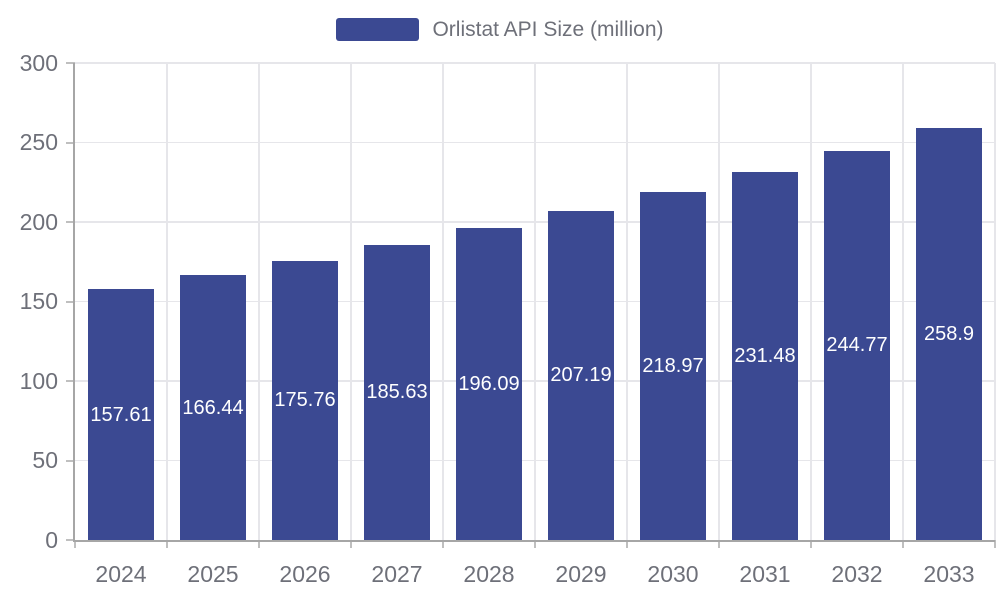  I want to click on bar-value-label: 166.44, so click(213, 407).